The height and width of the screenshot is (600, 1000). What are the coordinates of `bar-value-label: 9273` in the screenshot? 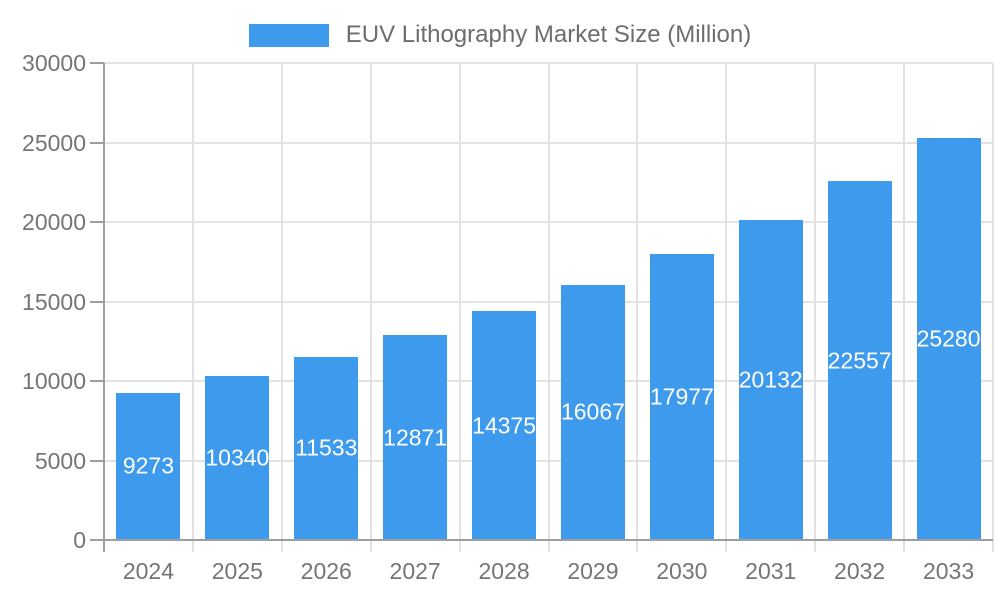 It's located at (148, 465).